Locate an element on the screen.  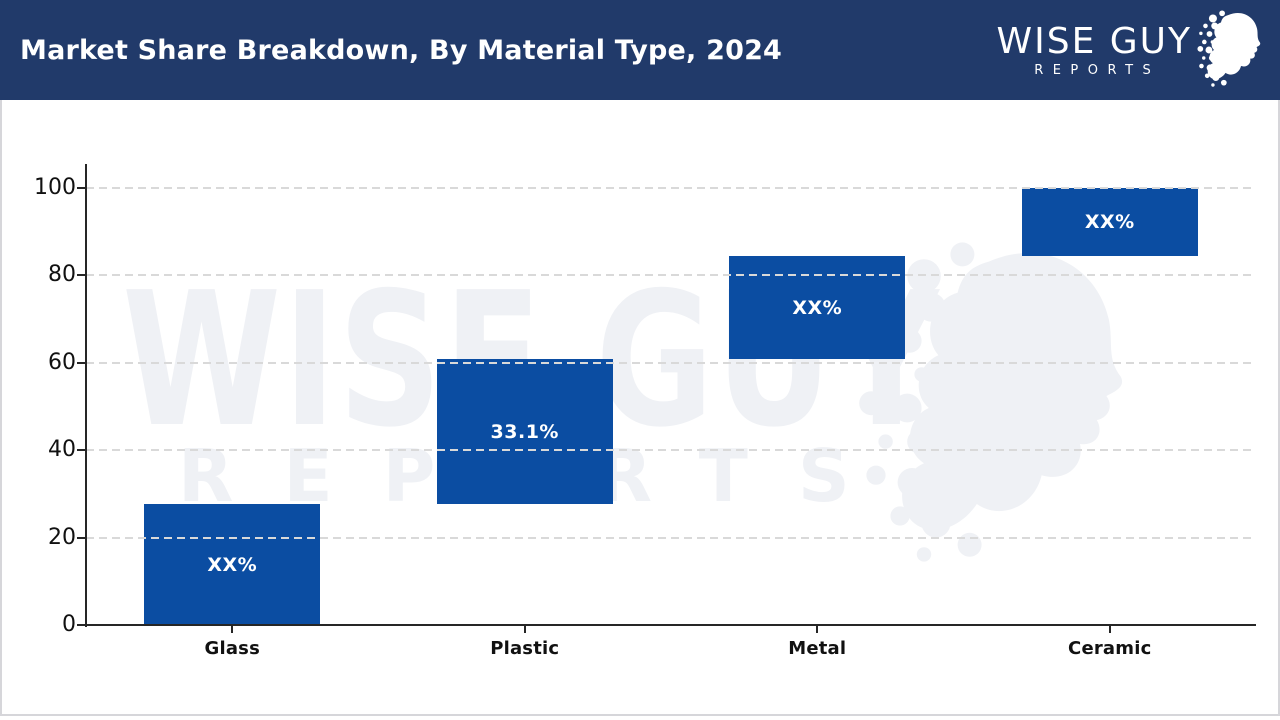
bar-glass is located at coordinates (232, 564).